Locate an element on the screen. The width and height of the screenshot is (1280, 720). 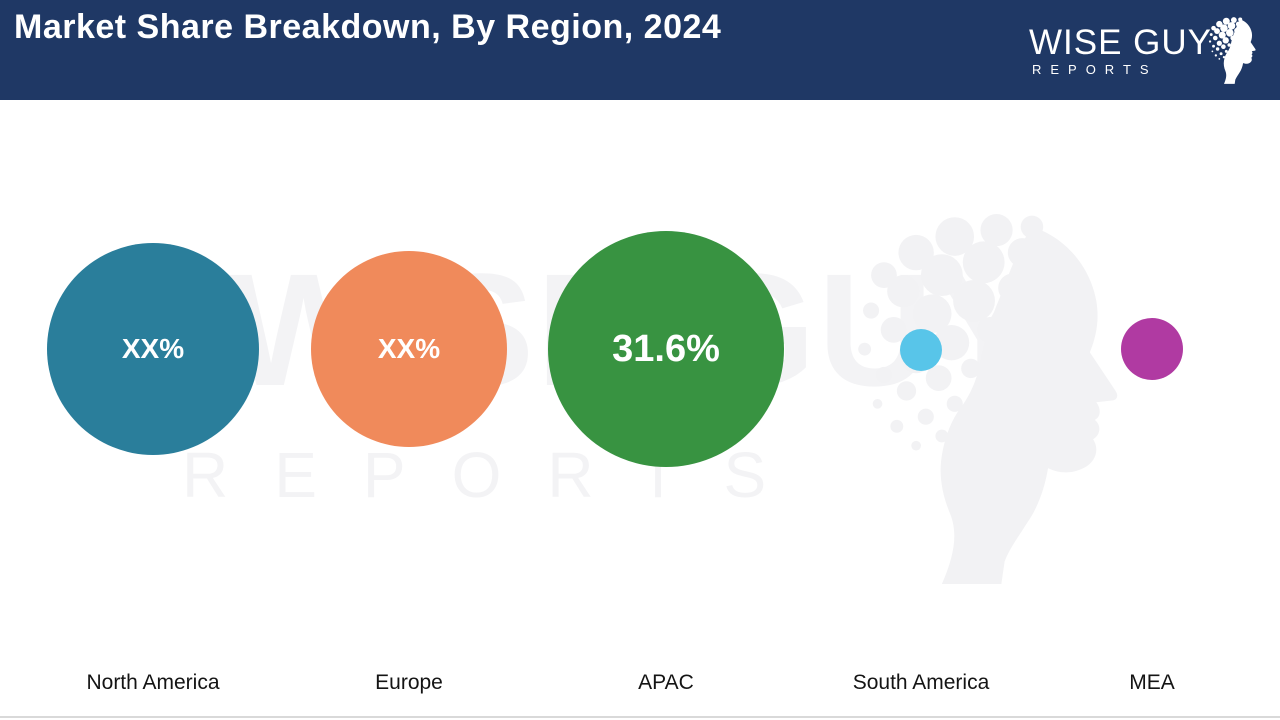
chart-title: Market Share Breakdown, By Region, 2024 is located at coordinates (368, 27).